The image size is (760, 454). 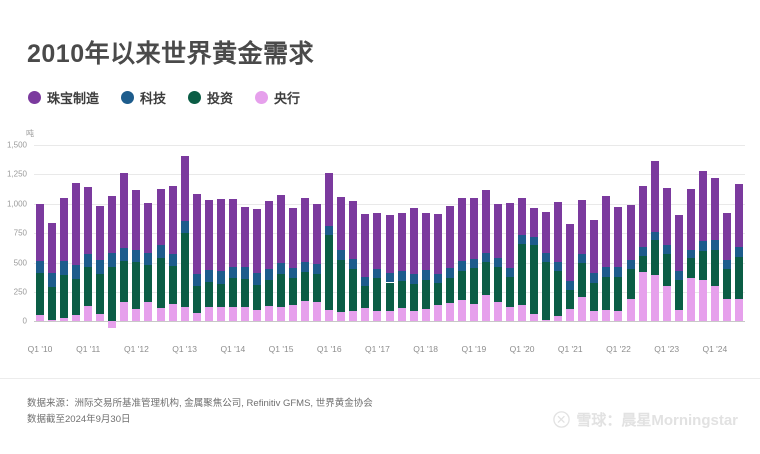 What do you see at coordinates (34, 97) in the screenshot?
I see `legend-swatch-jewellery-icon` at bounding box center [34, 97].